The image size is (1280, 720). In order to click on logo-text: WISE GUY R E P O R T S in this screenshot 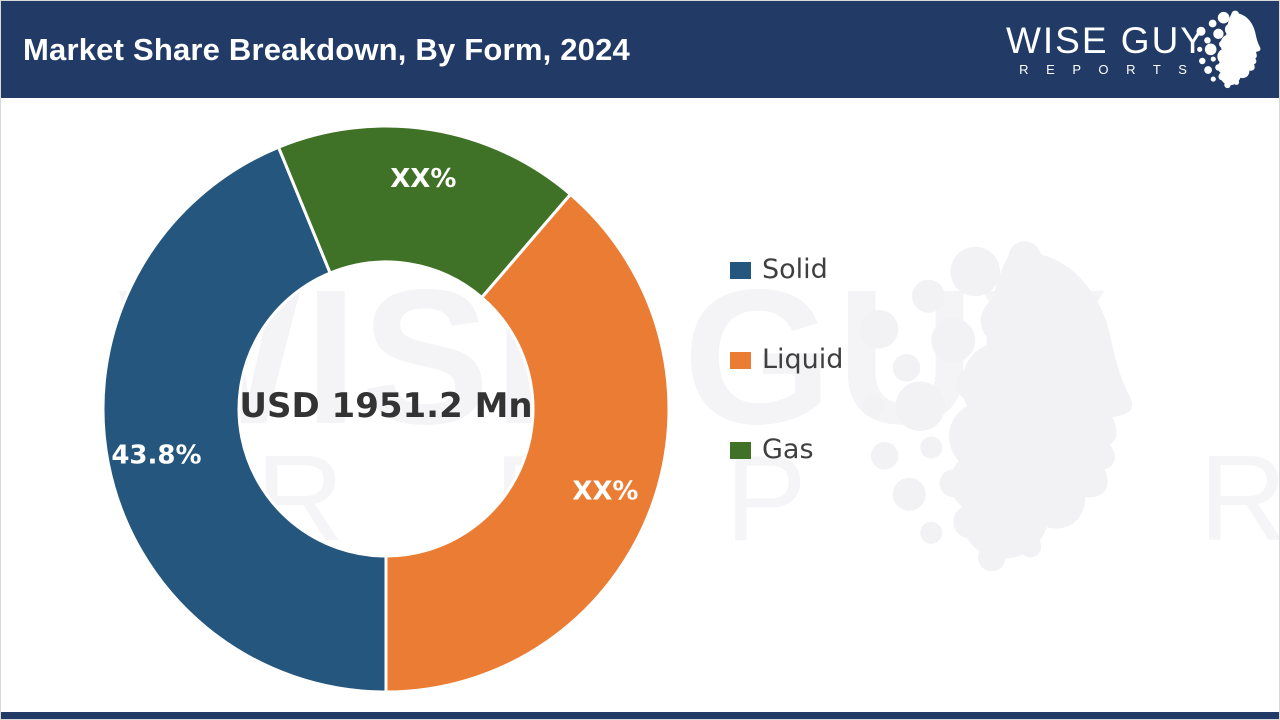, I will do `click(1106, 48)`.